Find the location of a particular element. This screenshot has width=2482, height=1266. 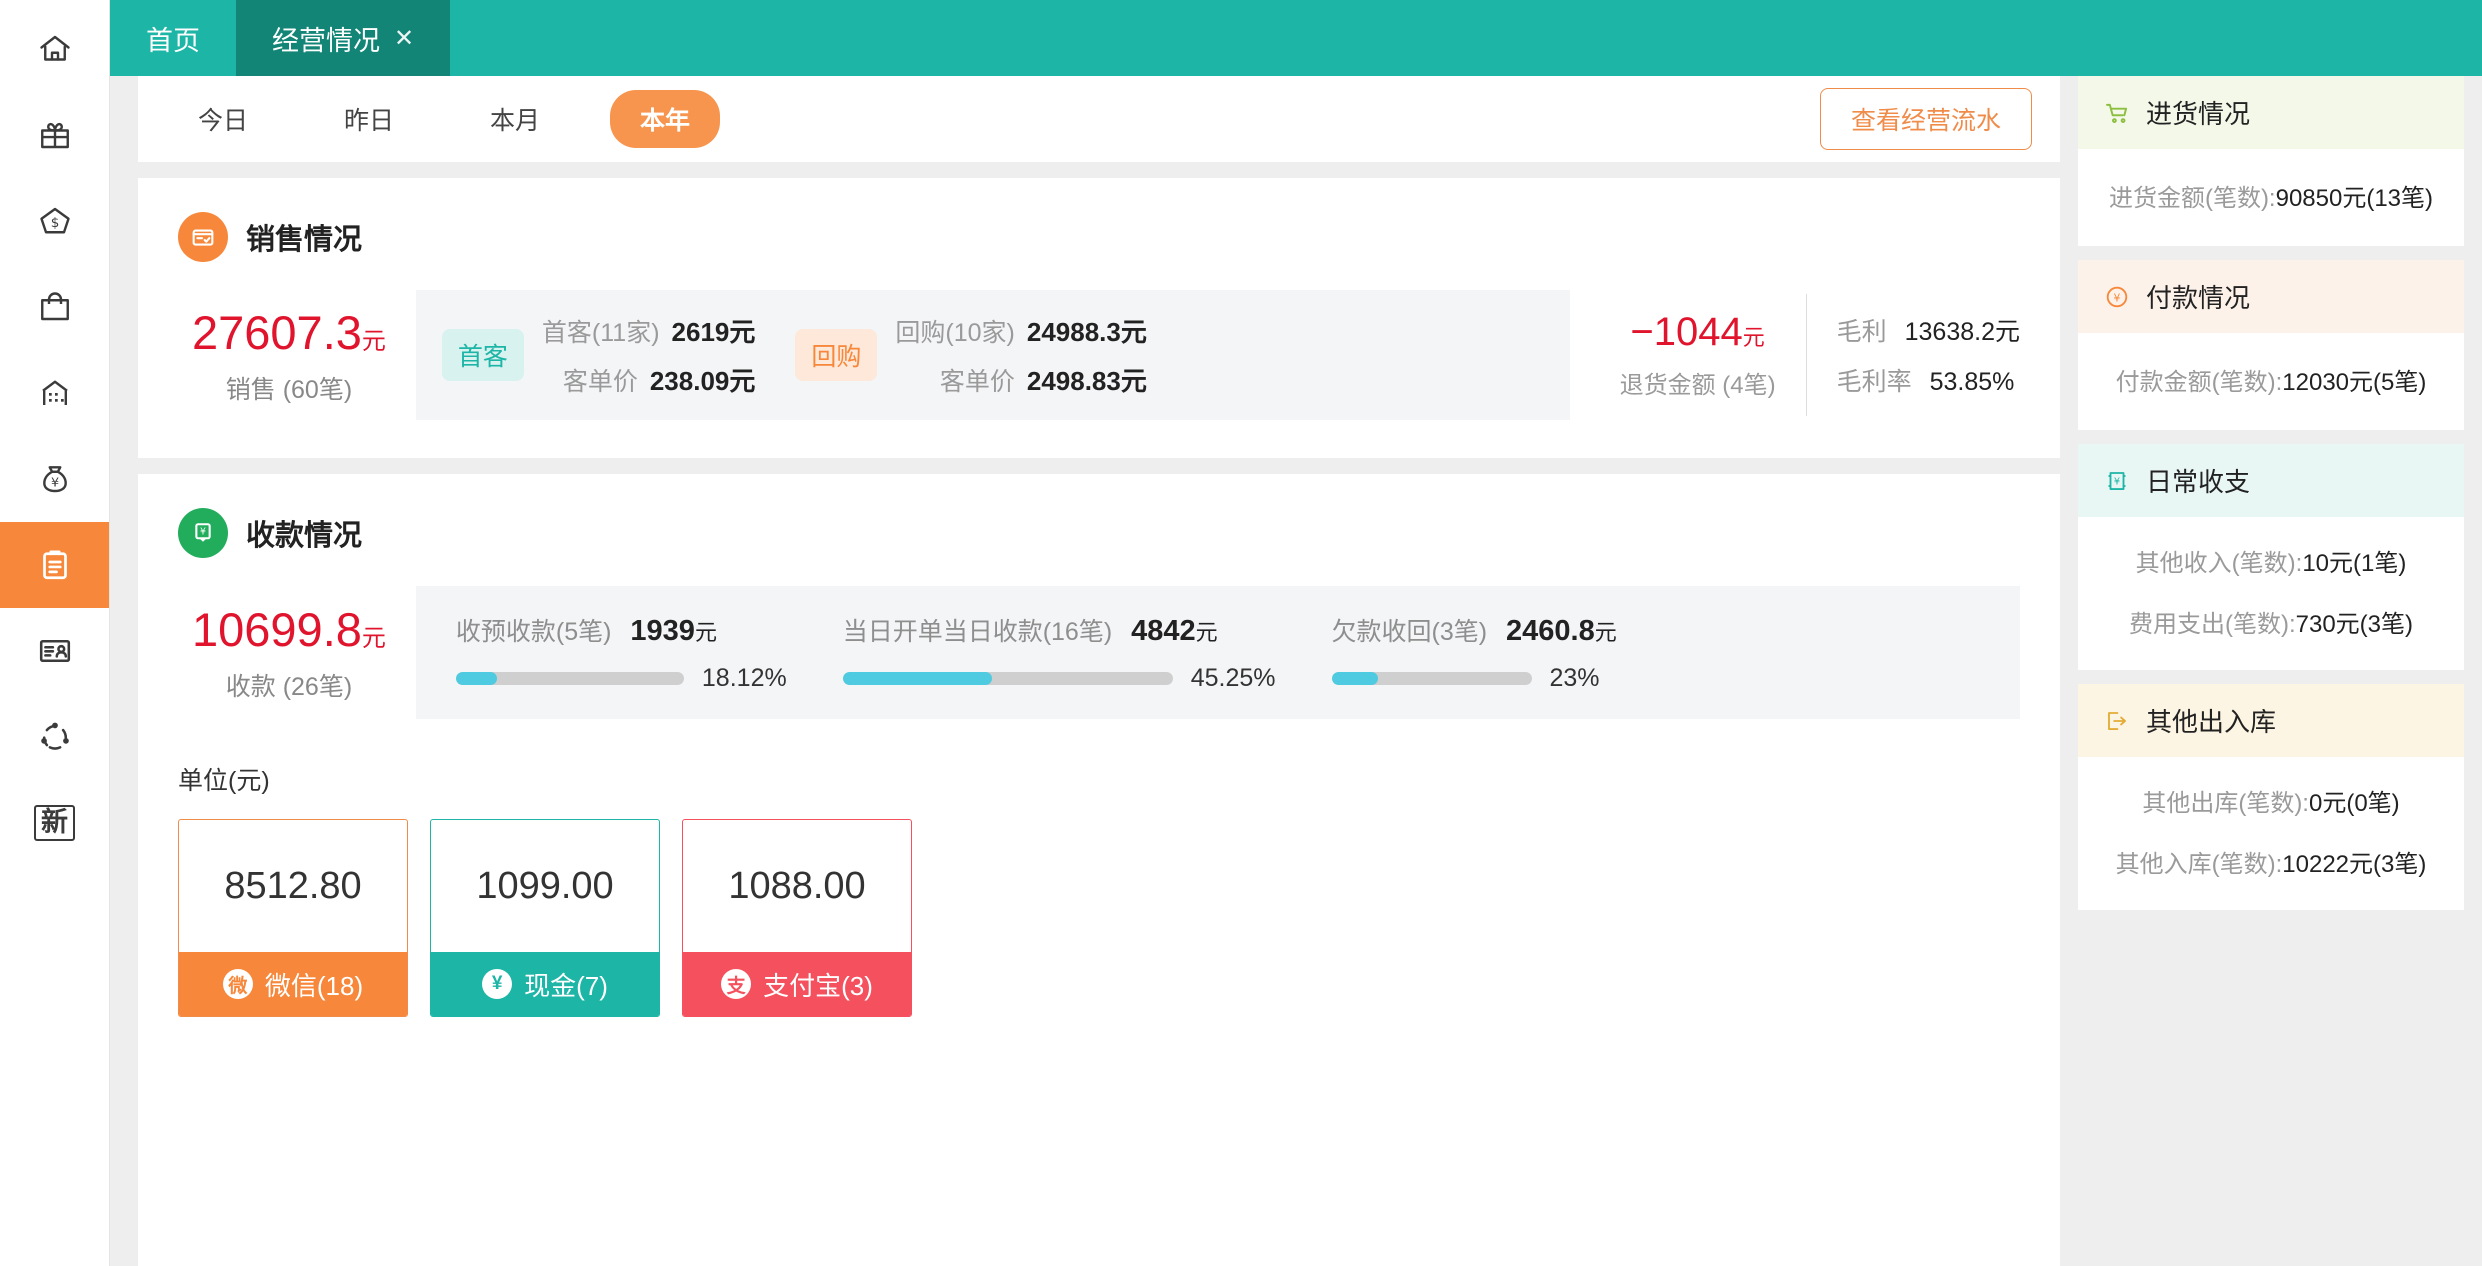

collection-card-header: ¥ 收款情况 is located at coordinates (1099, 533).